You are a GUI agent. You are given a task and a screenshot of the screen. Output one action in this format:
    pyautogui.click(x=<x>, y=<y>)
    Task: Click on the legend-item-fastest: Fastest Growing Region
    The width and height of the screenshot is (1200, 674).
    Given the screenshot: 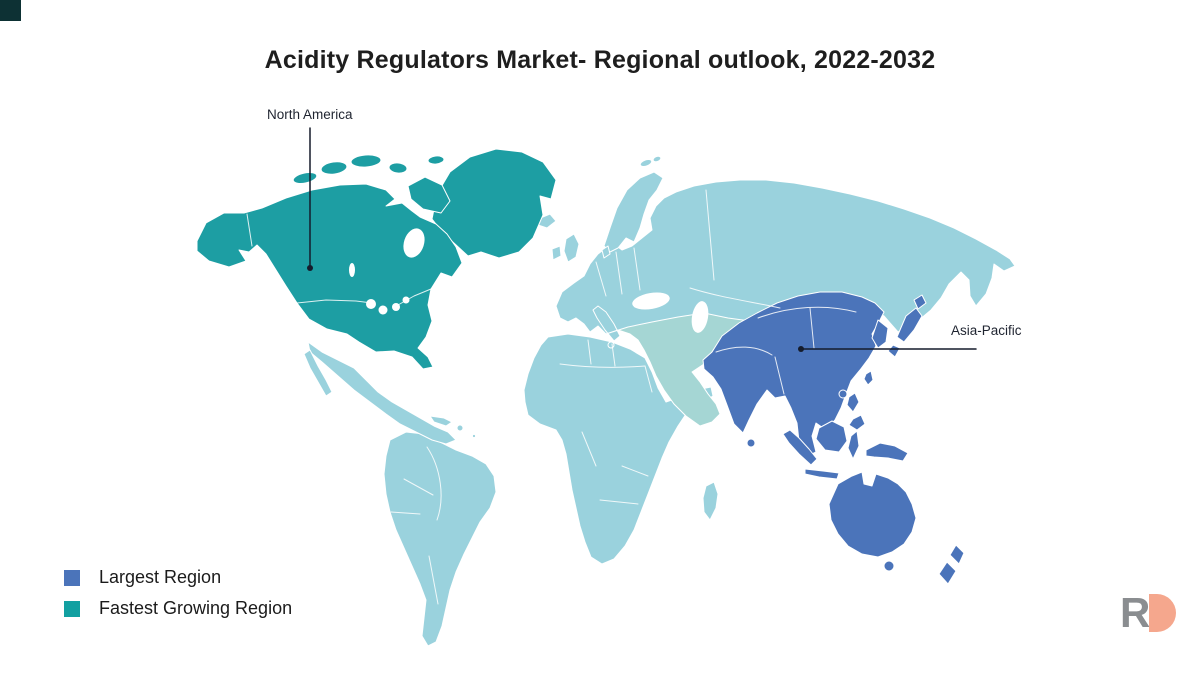 What is the action you would take?
    pyautogui.click(x=178, y=608)
    